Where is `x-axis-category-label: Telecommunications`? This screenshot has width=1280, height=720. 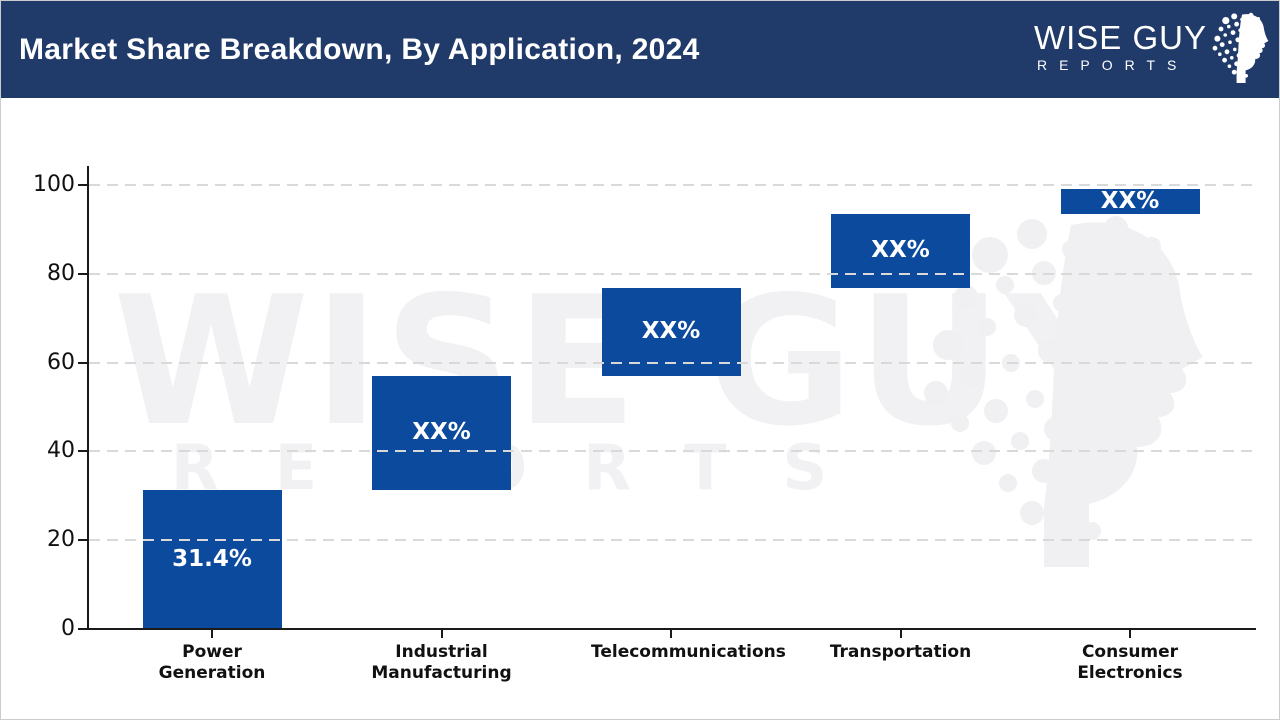
x-axis-category-label: Telecommunications is located at coordinates (688, 652).